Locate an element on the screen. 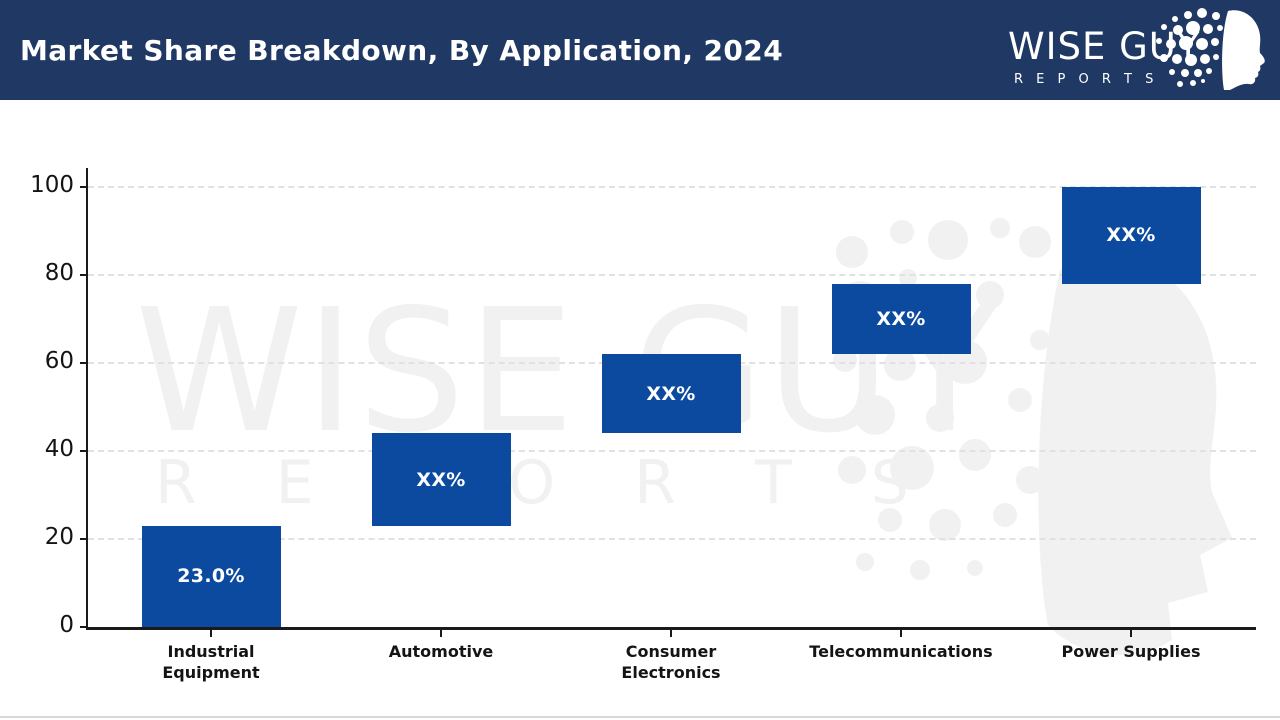 The height and width of the screenshot is (720, 1280). bar-3: XX% is located at coordinates (671, 394).